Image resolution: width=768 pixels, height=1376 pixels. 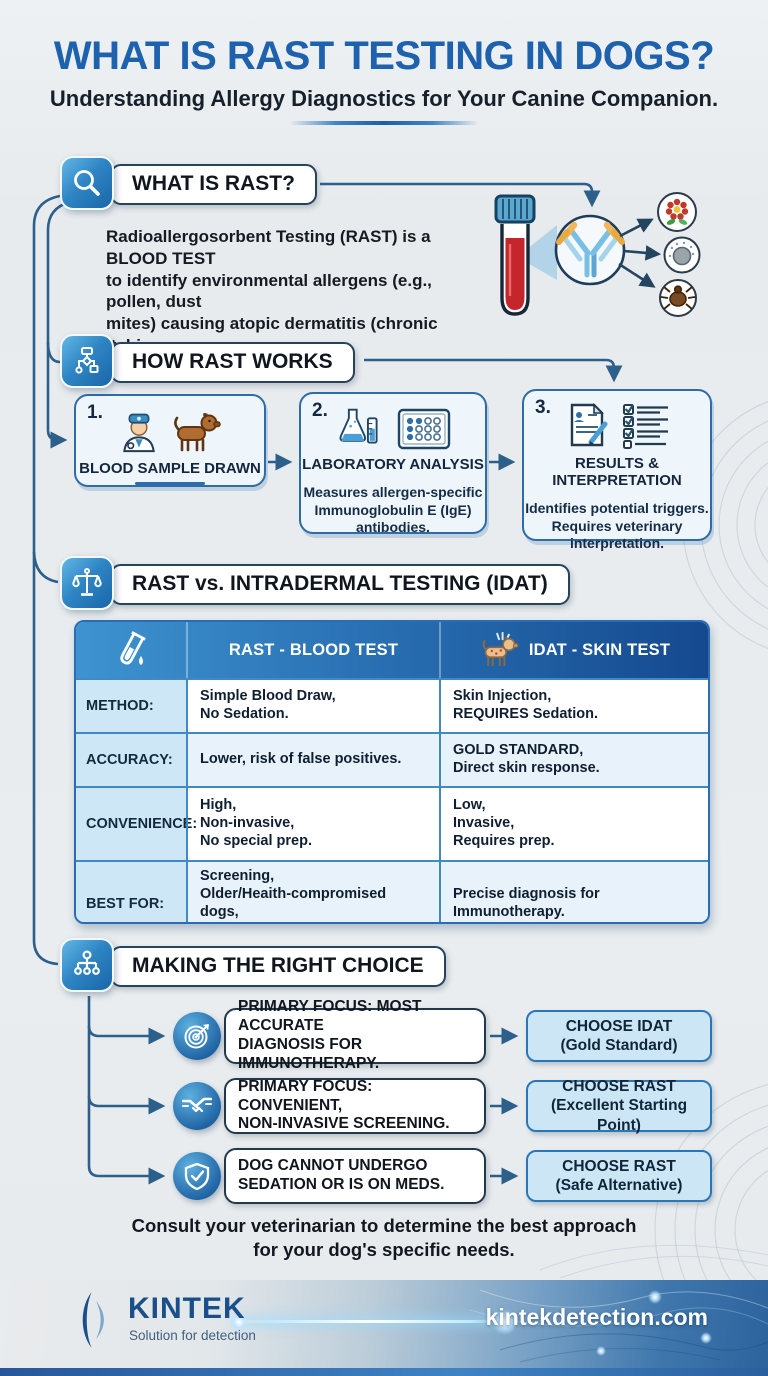 What do you see at coordinates (197, 1106) in the screenshot?
I see `handshake-icon` at bounding box center [197, 1106].